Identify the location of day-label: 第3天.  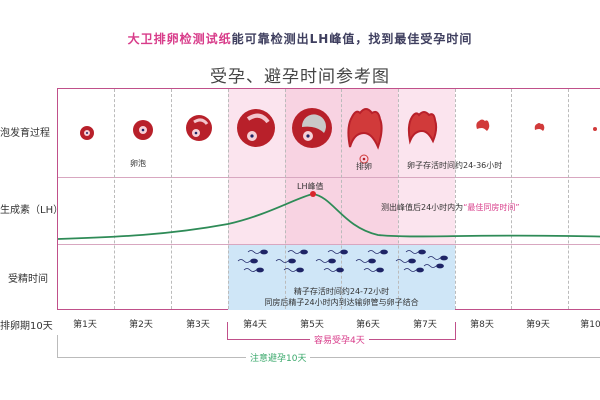
(198, 325).